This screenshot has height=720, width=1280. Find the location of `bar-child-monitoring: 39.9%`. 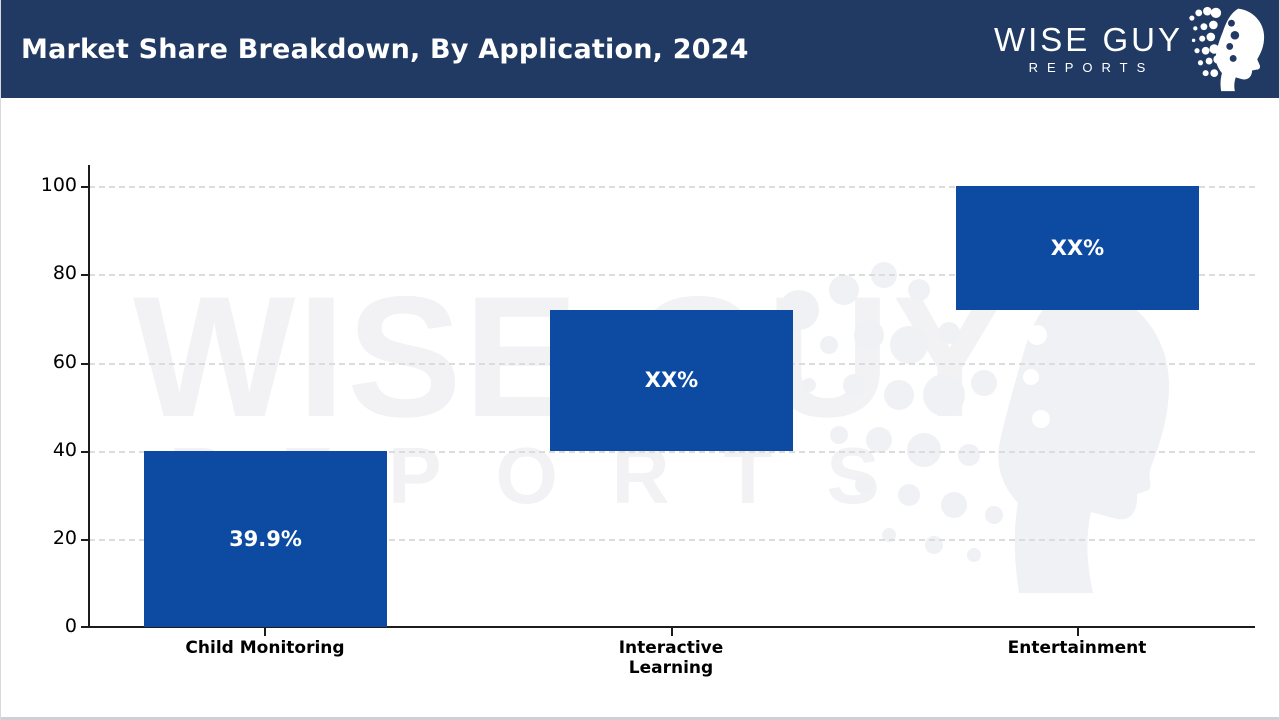

bar-child-monitoring: 39.9% is located at coordinates (265, 539).